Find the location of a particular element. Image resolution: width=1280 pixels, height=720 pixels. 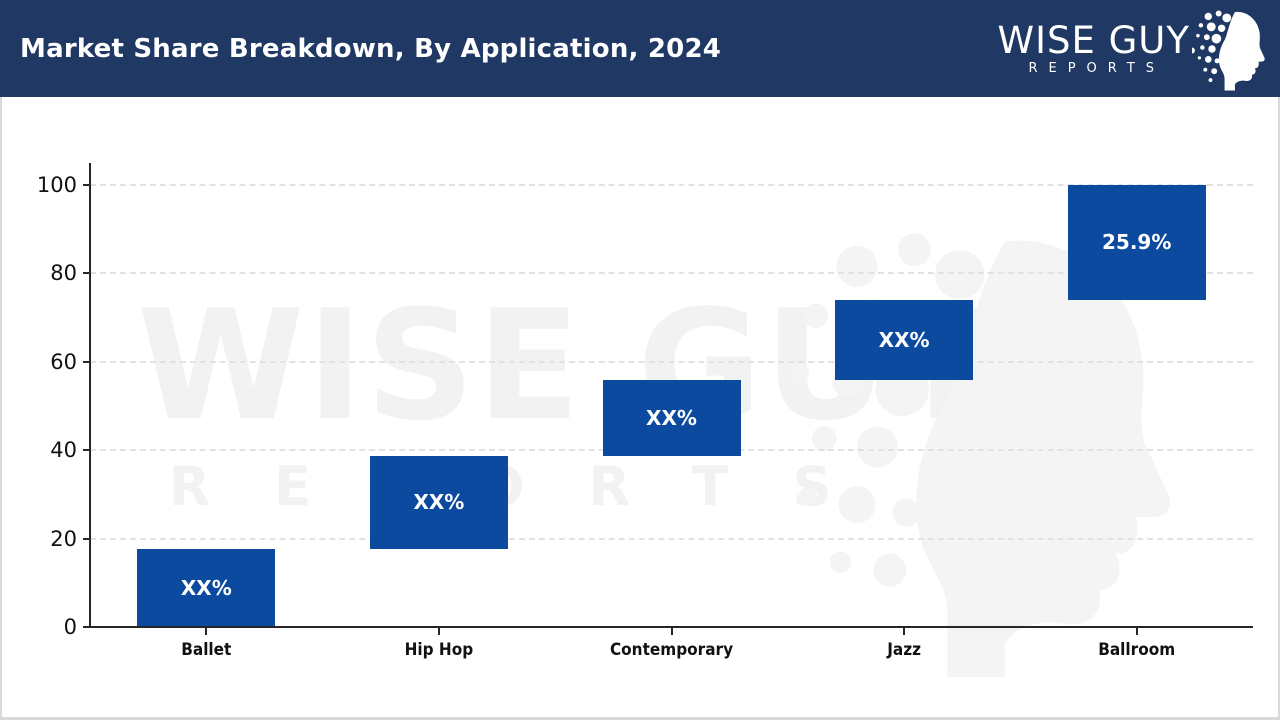

y-tick-label: 80 is located at coordinates (63, 273).